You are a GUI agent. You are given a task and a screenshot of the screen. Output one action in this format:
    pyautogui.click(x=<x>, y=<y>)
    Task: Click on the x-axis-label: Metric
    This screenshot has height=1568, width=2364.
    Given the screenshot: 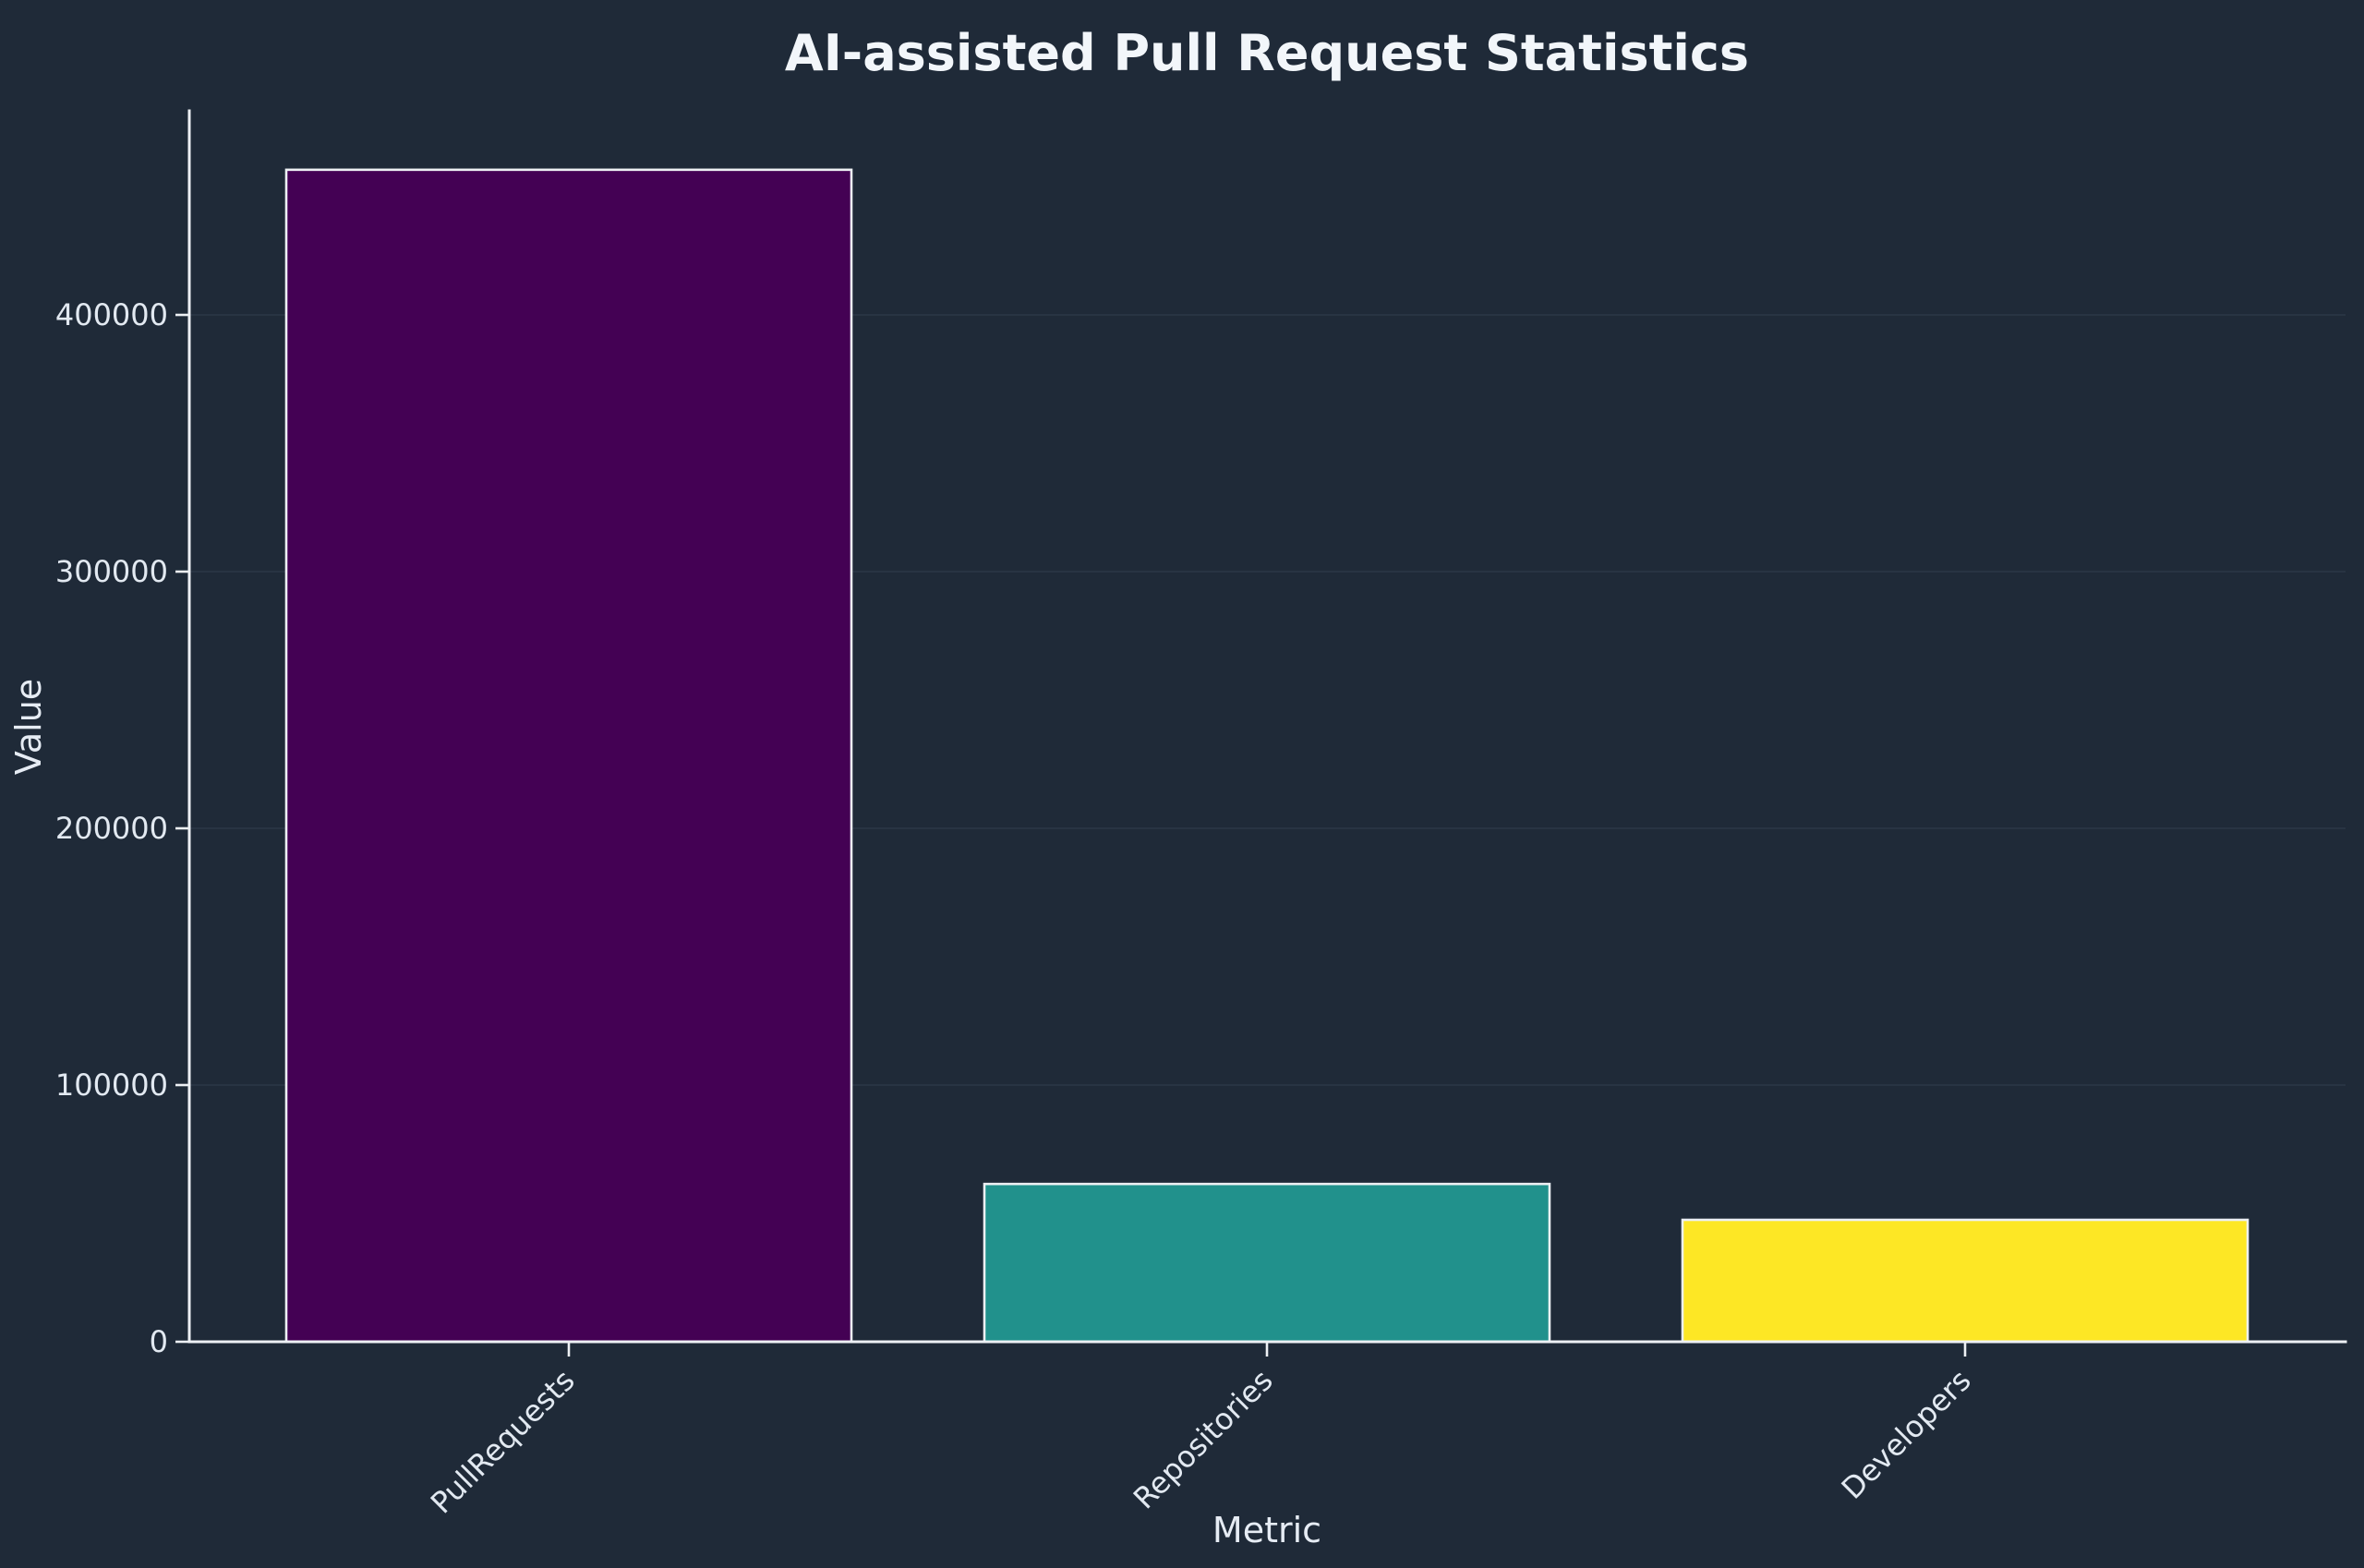 What is the action you would take?
    pyautogui.click(x=1266, y=1530)
    